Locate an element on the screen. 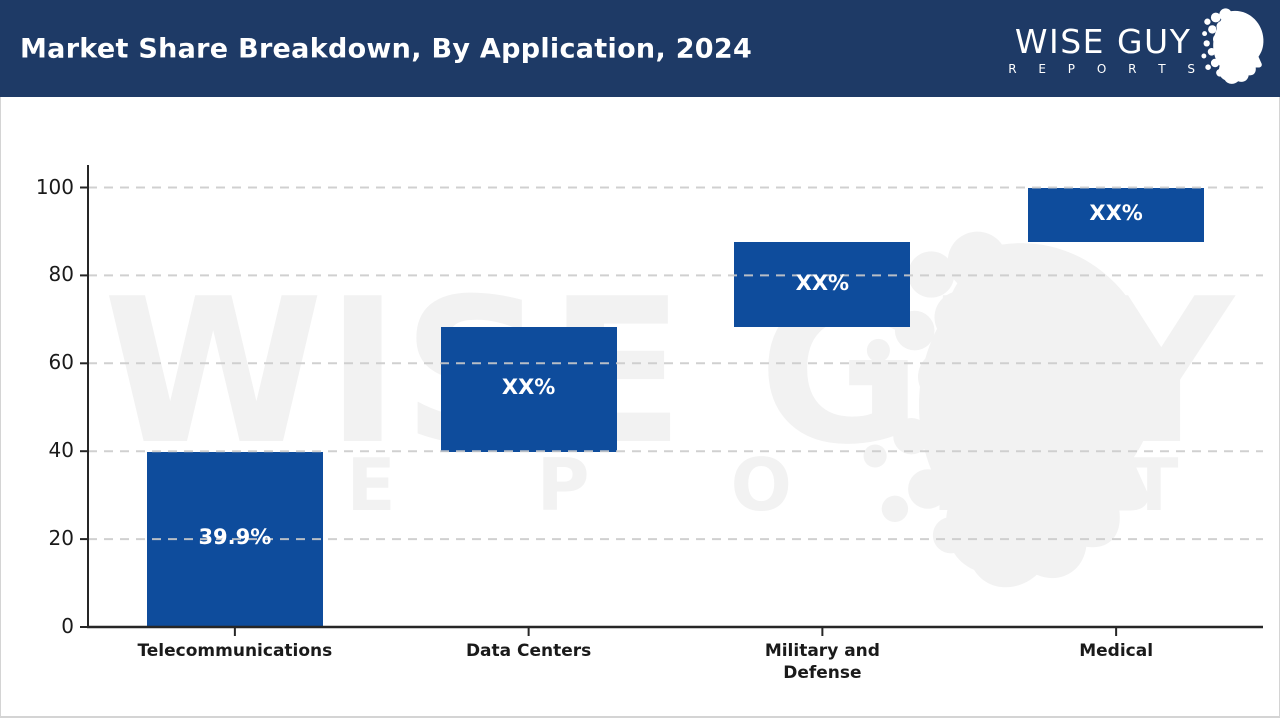 The height and width of the screenshot is (720, 1280). logo-wordmark: WISE GUY is located at coordinates (1103, 41).